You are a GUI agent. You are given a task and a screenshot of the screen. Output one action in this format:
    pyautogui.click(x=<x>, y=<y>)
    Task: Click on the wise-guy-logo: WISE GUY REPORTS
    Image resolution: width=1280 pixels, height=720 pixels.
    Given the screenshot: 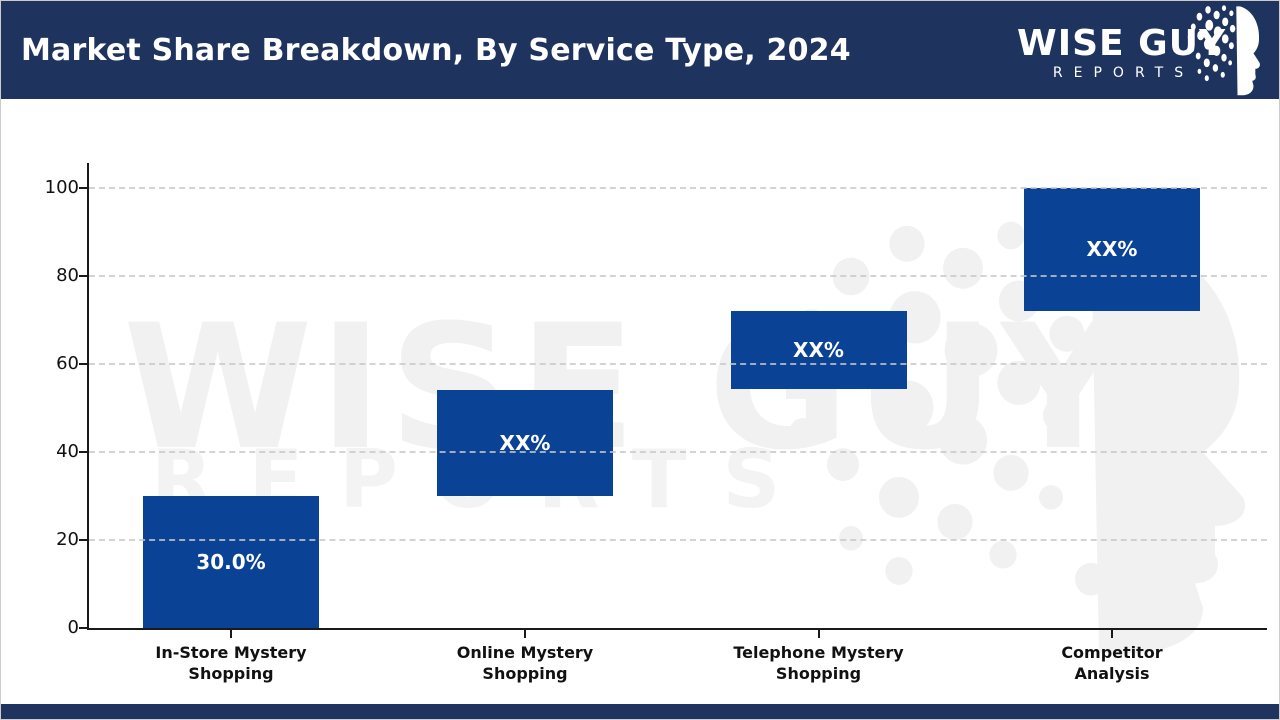 What is the action you would take?
    pyautogui.click(x=1142, y=50)
    